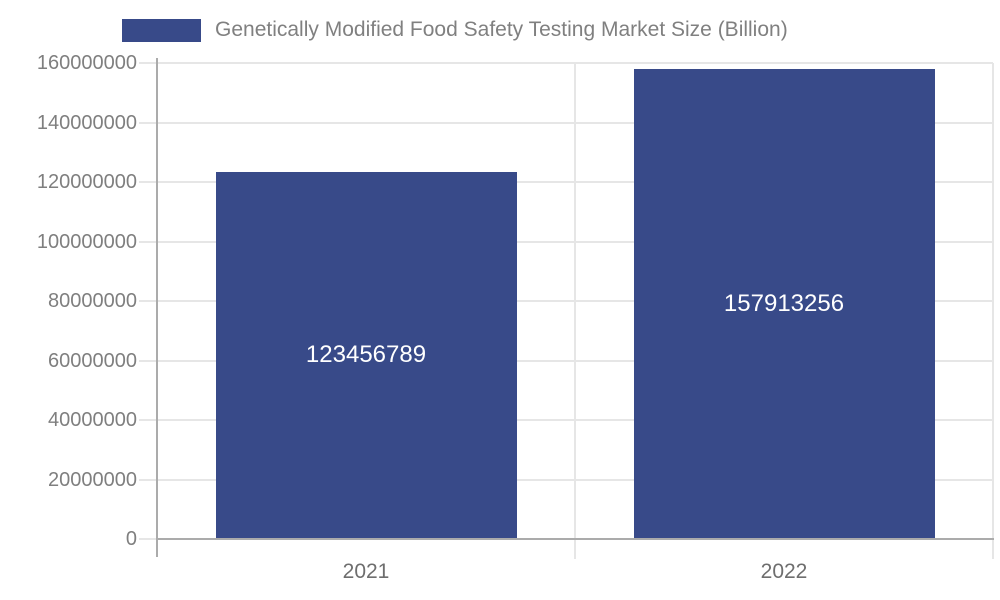 The image size is (1000, 600). What do you see at coordinates (366, 571) in the screenshot?
I see `x-tick-label: 2021` at bounding box center [366, 571].